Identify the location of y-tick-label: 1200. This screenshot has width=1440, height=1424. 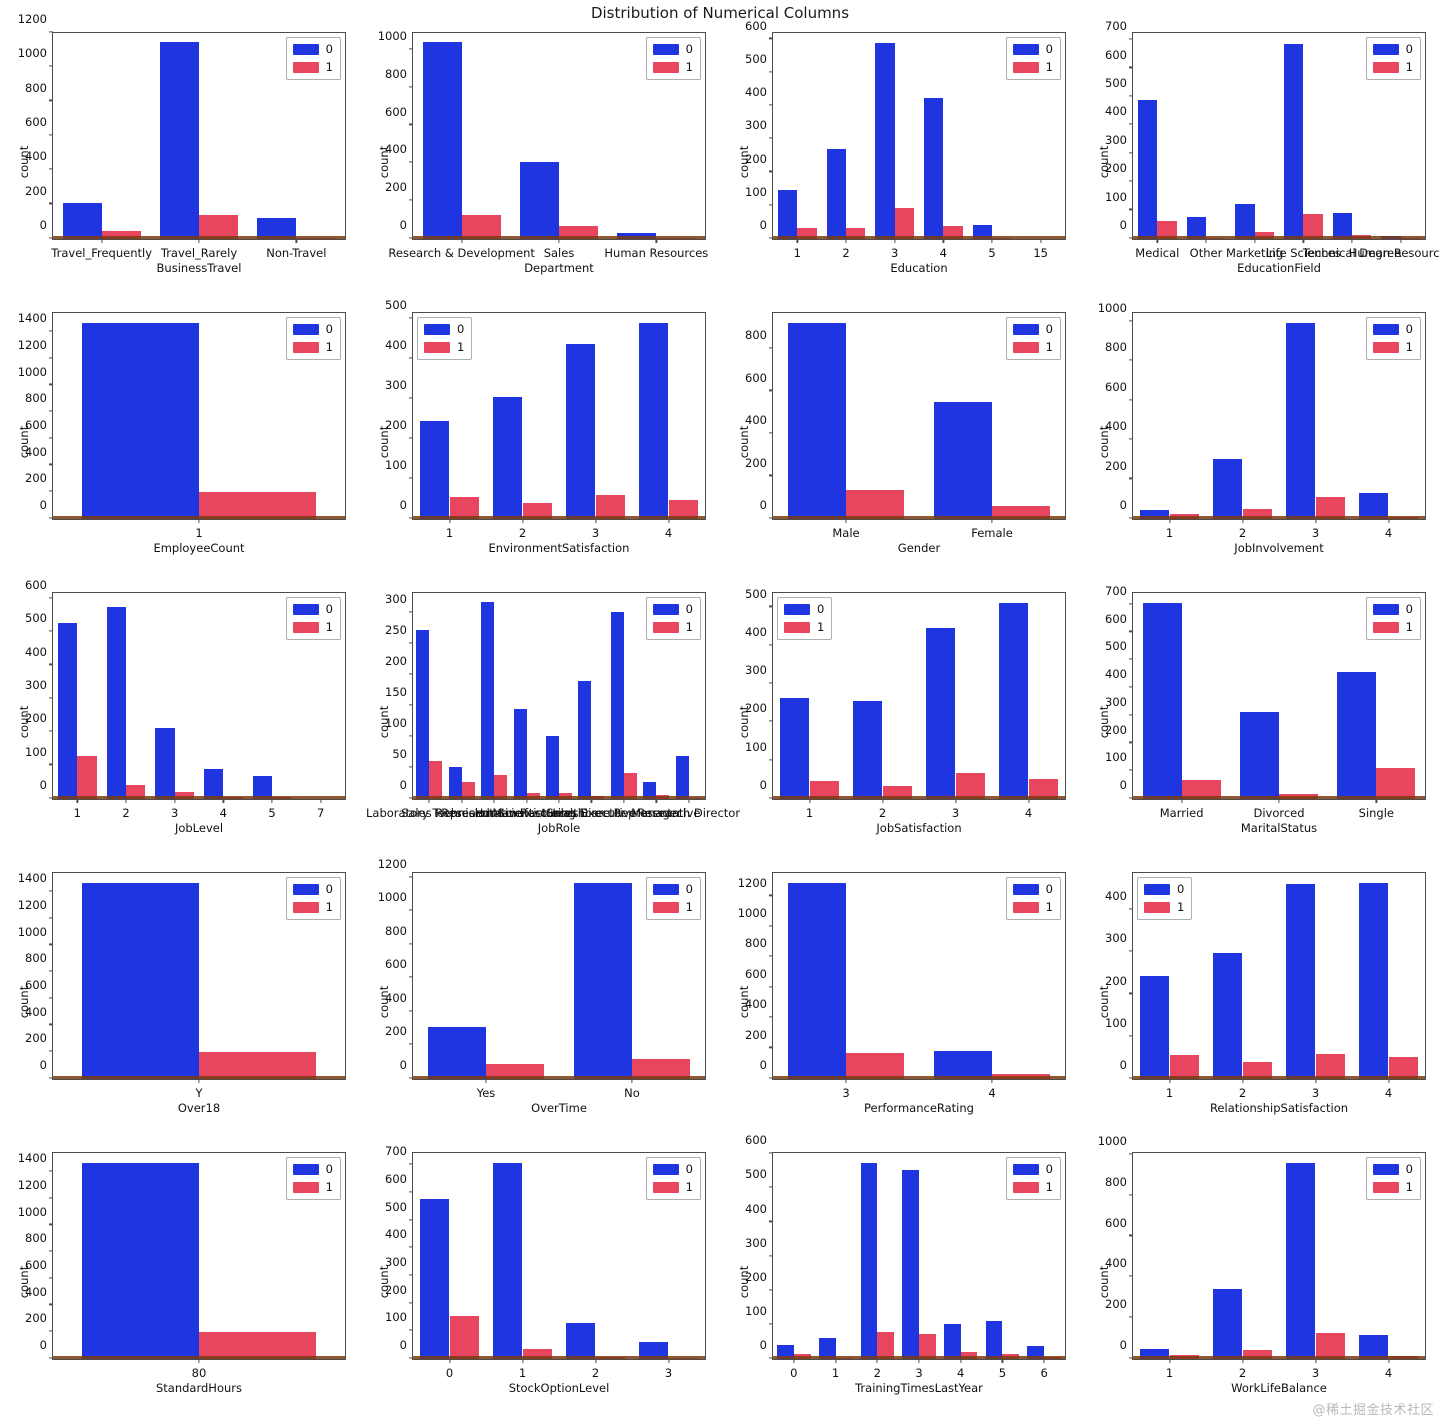
(32, 345).